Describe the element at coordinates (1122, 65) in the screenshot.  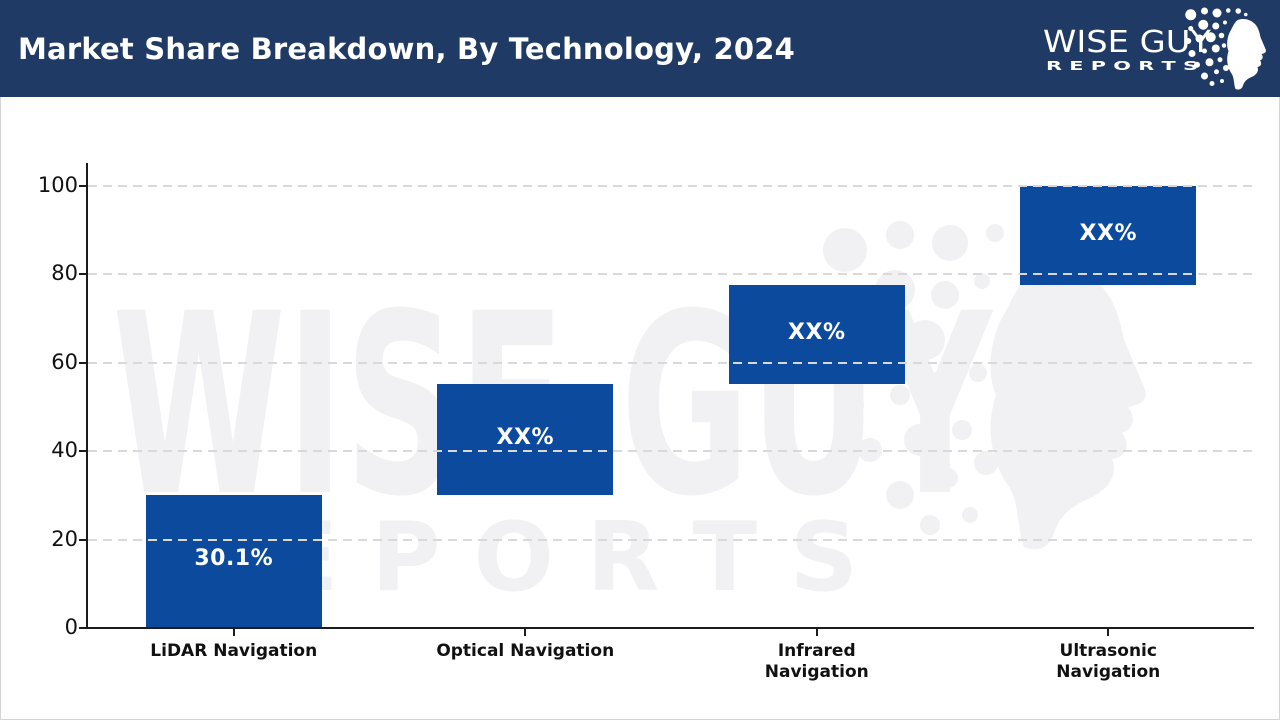
I see `logo-sub-text: R E P O R T S` at that location.